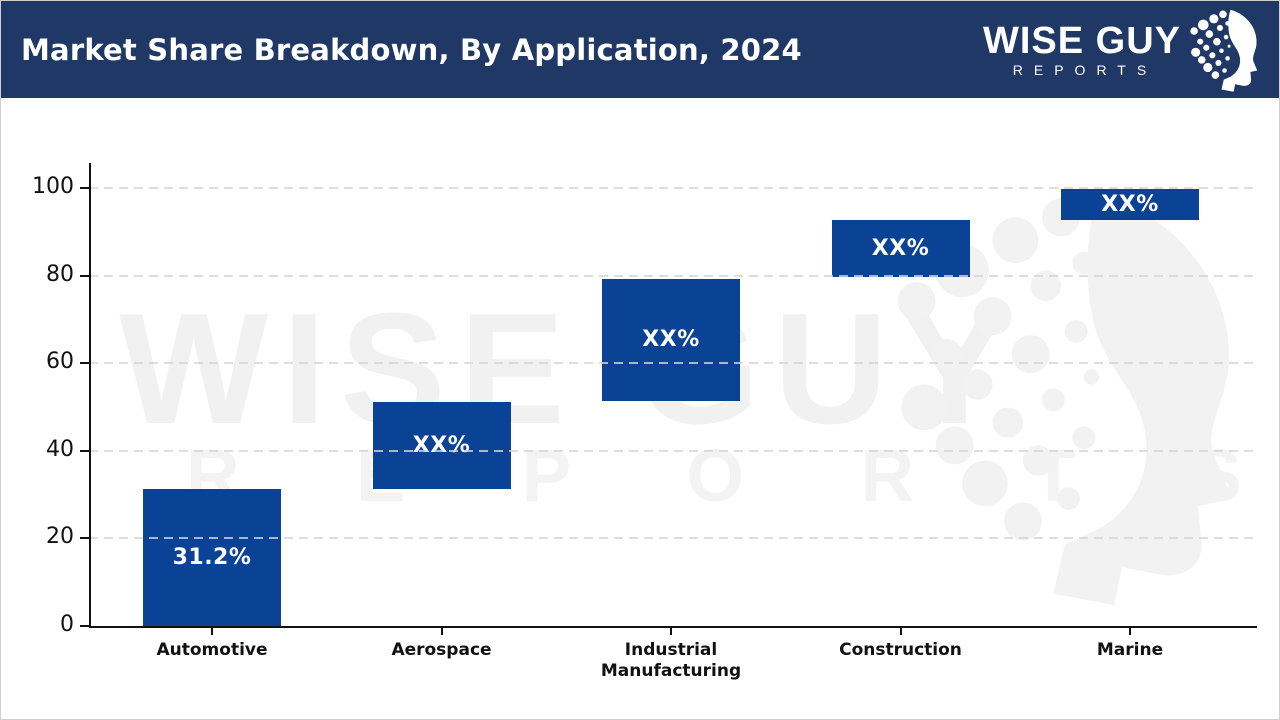  I want to click on x-axis, so click(673, 627).